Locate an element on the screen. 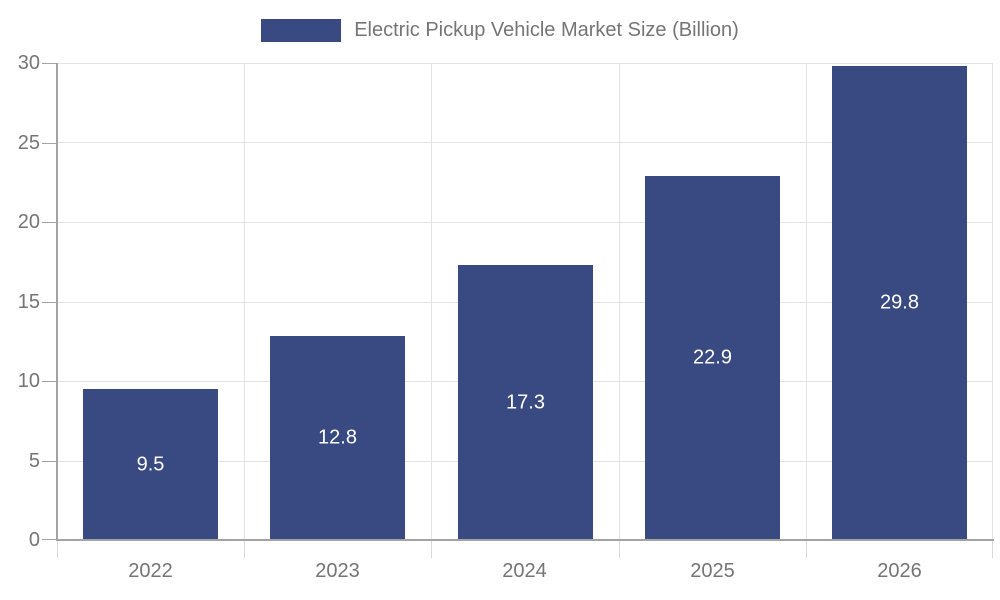  bar-2025: 22.9 is located at coordinates (712, 358).